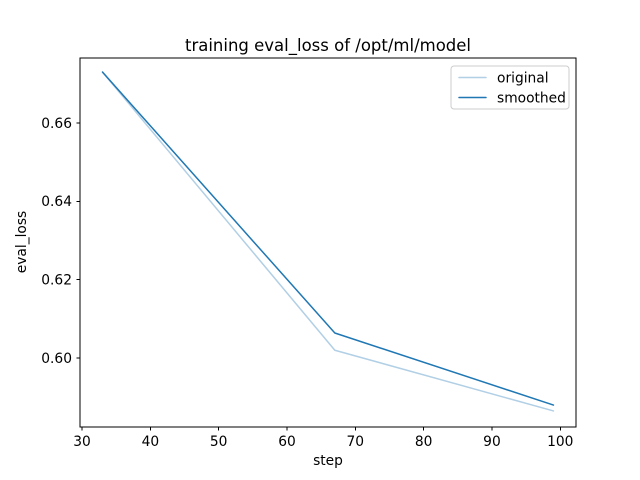 This screenshot has width=640, height=480. Describe the element at coordinates (531, 98) in the screenshot. I see `legend-label: smoothed` at that location.